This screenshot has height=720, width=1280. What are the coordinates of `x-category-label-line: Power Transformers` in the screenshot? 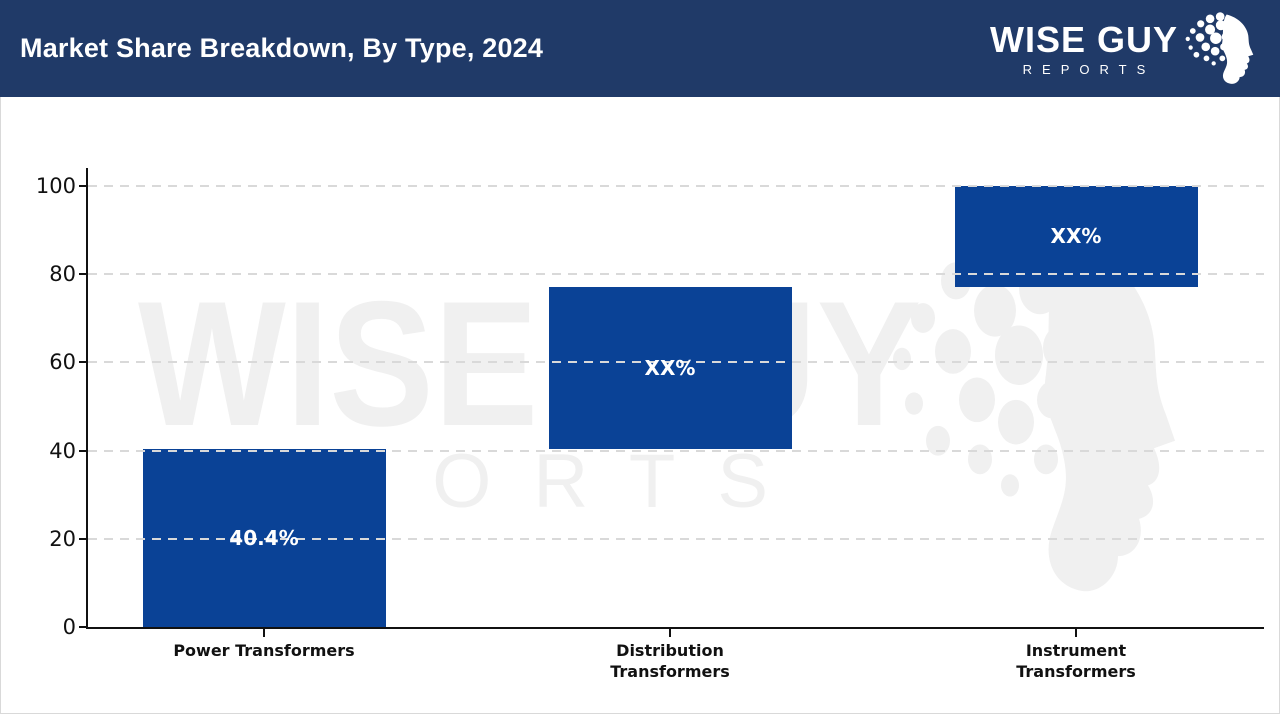 It's located at (264, 650).